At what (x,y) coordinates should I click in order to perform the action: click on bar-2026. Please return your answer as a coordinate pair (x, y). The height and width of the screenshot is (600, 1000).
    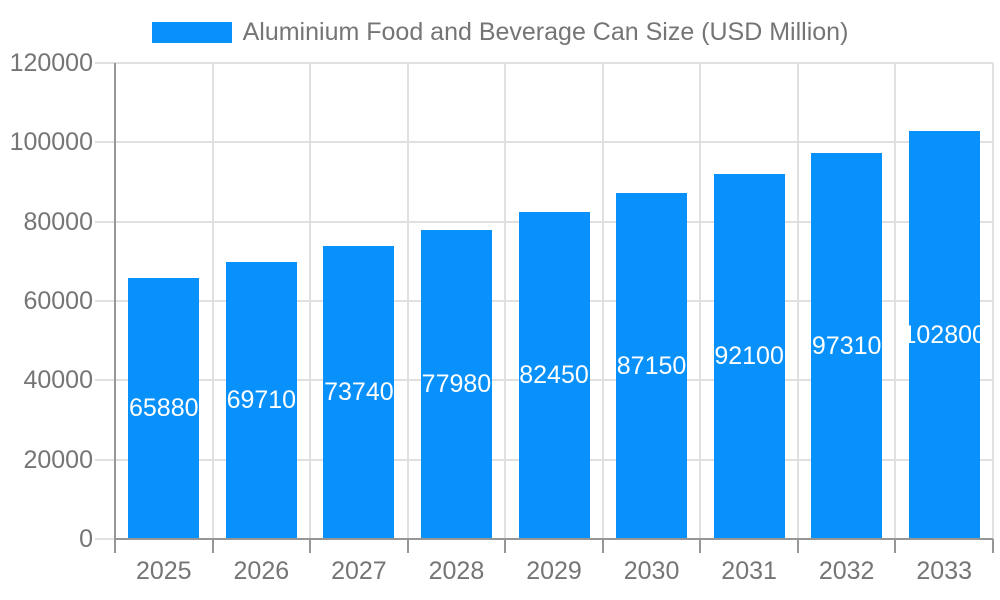
    Looking at the image, I should click on (261, 400).